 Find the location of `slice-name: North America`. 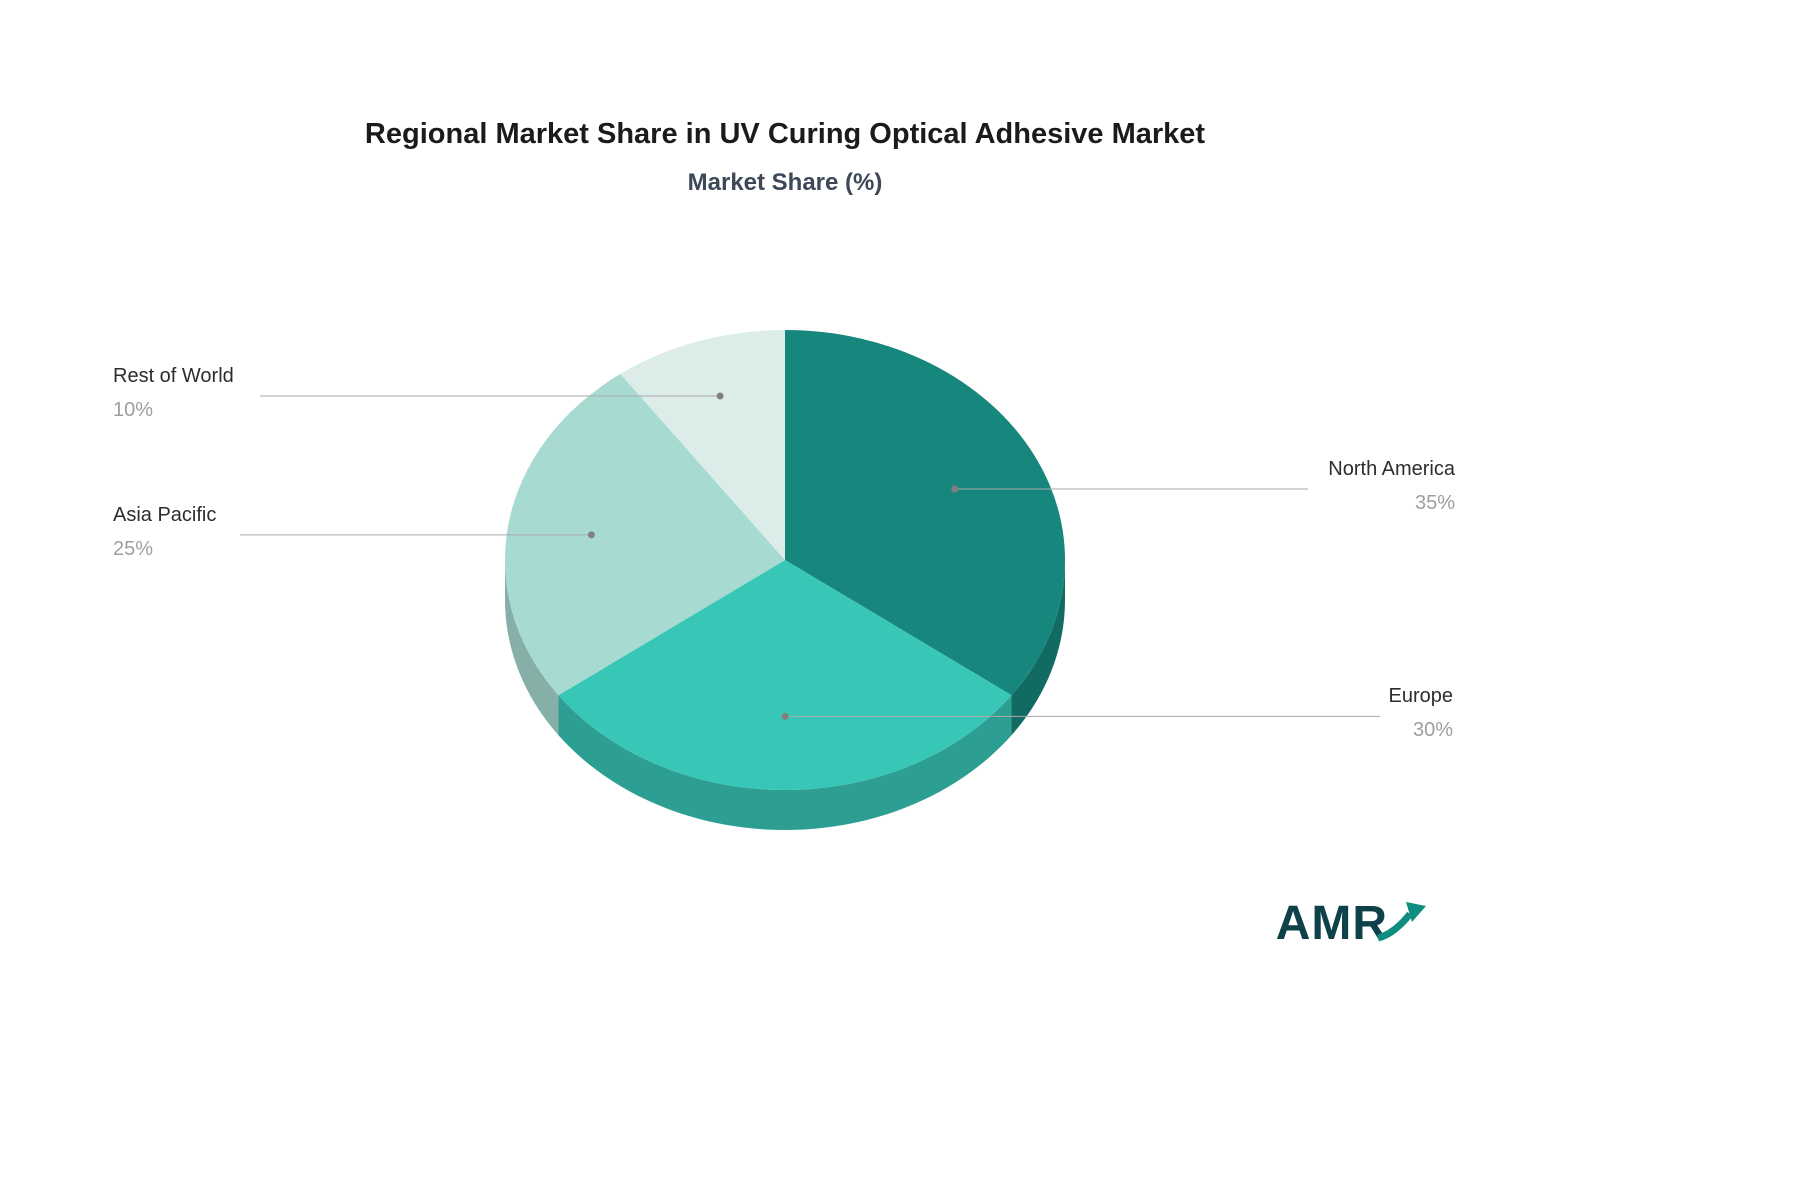

slice-name: North America is located at coordinates (1391, 468).